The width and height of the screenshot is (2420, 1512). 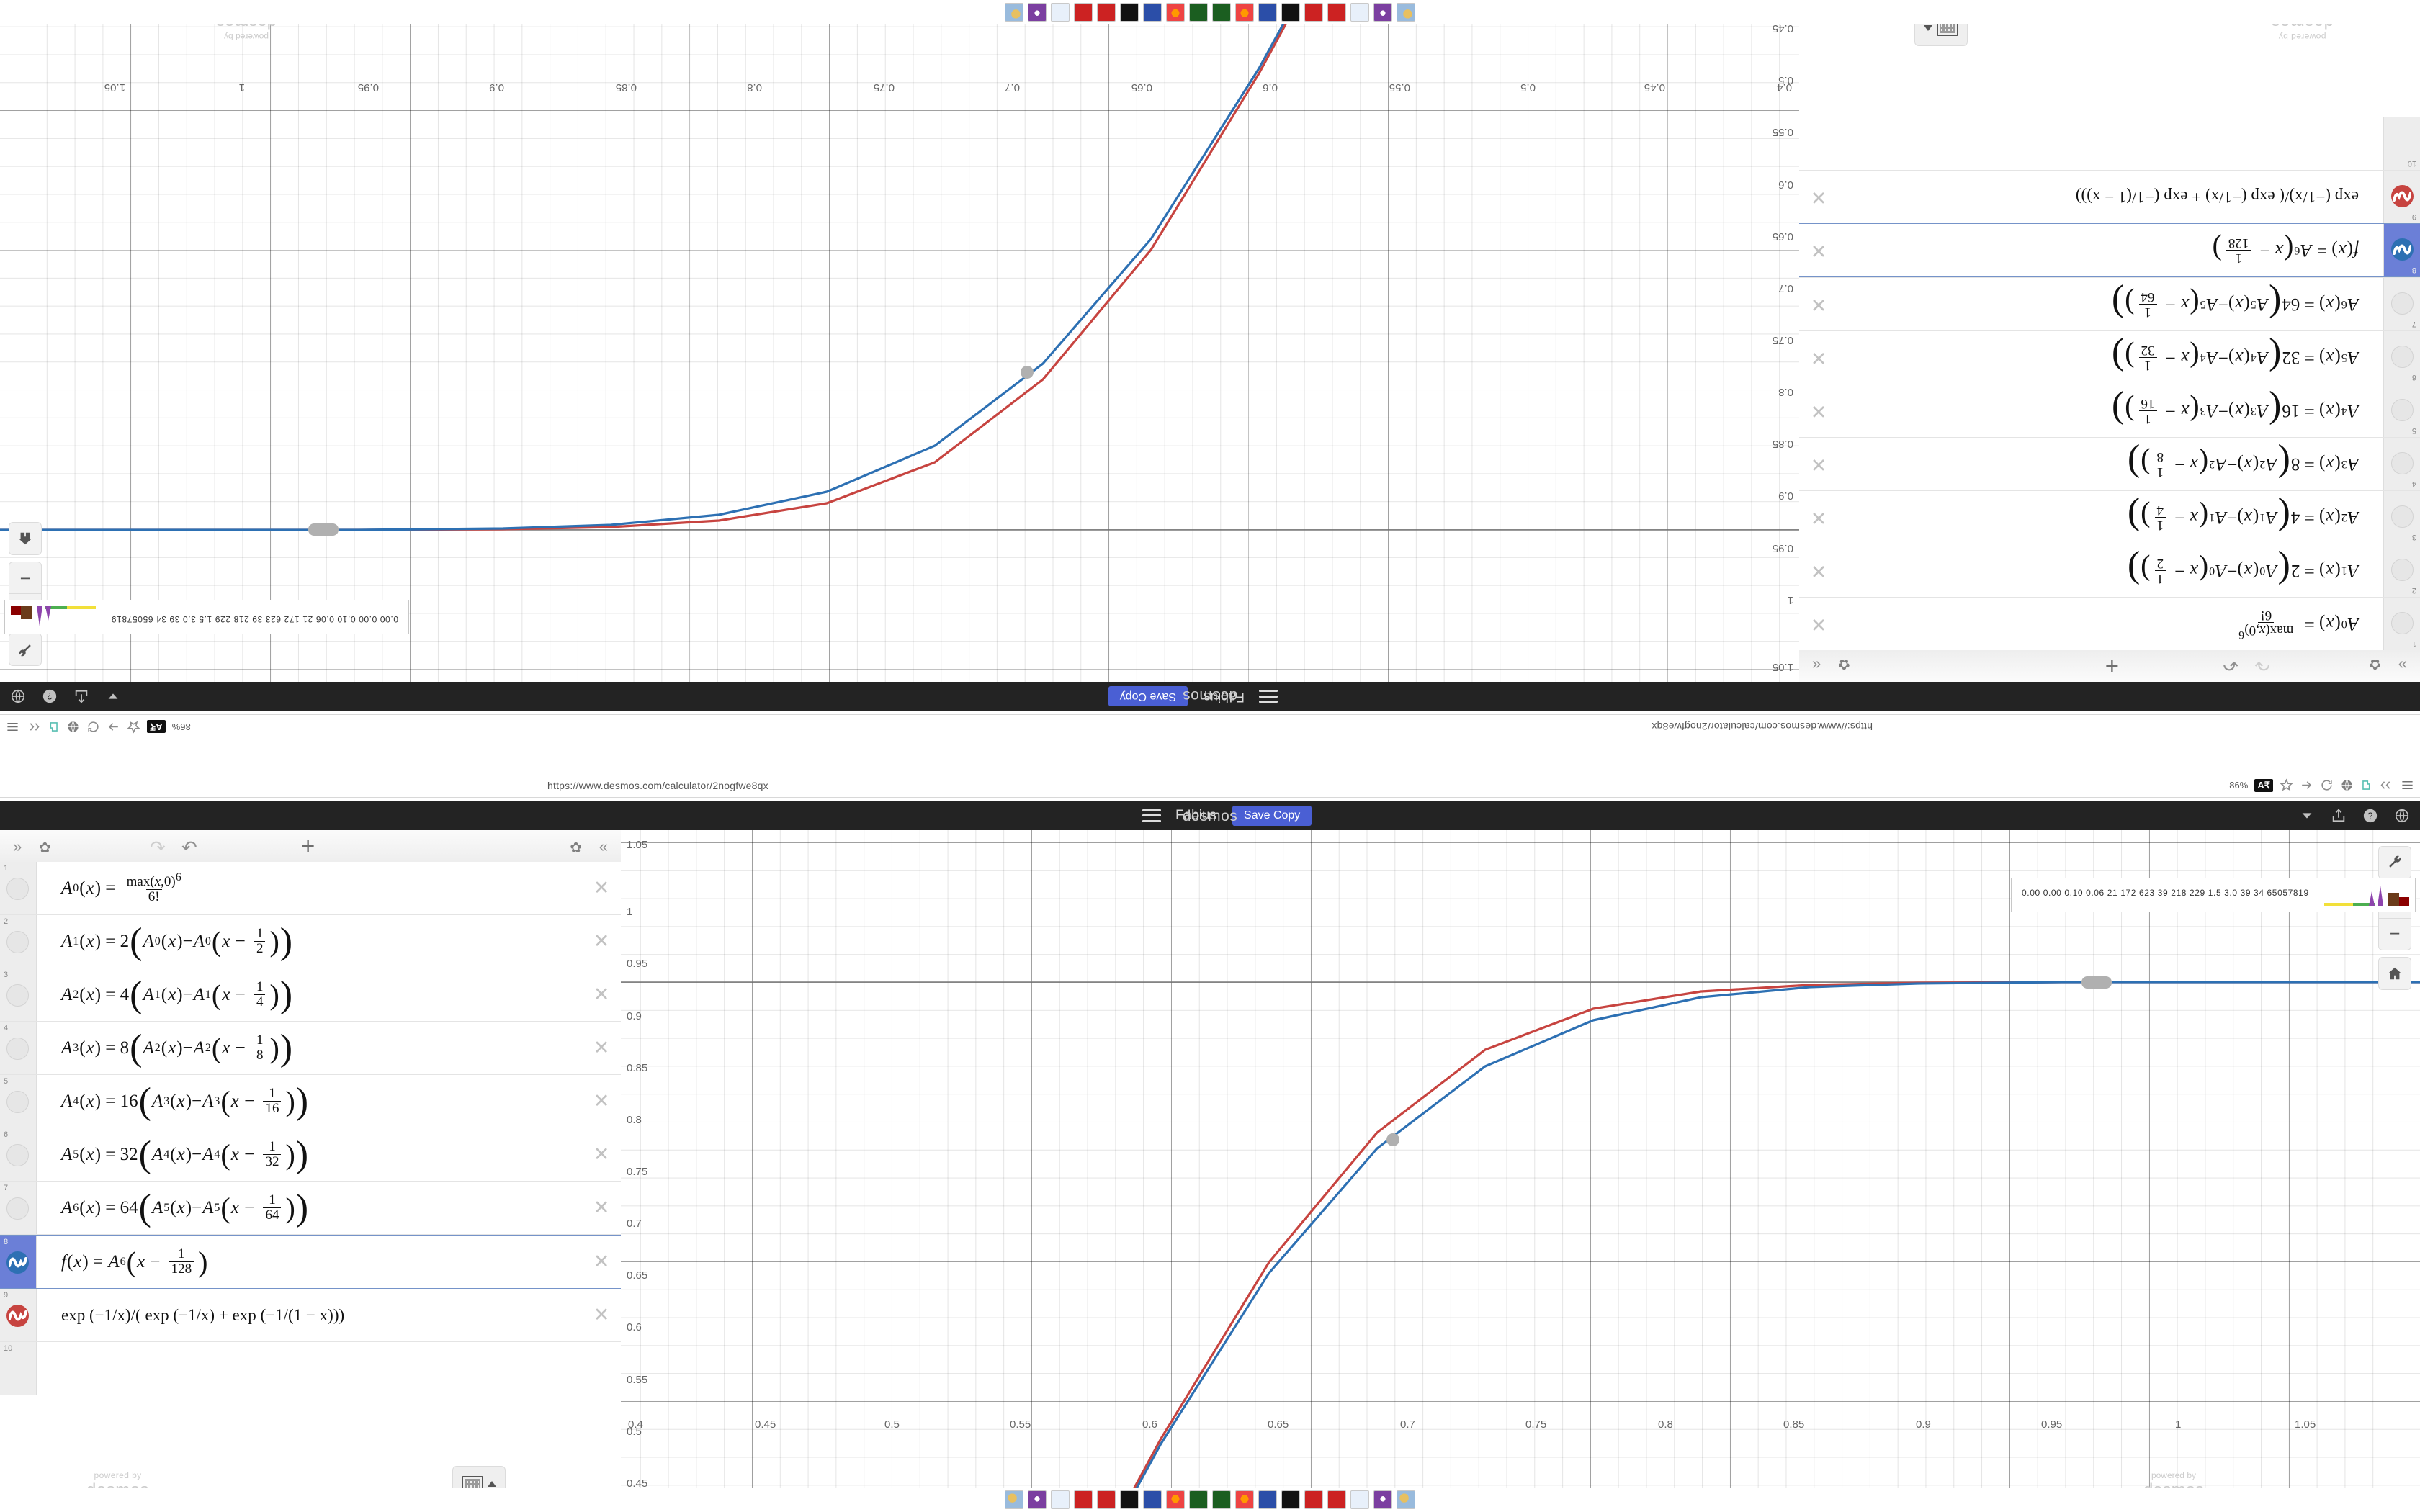 What do you see at coordinates (177, 1047) in the screenshot?
I see `expression-math-4: A 3(x) = 8(A 2(x)− A 2(x − 1 8))` at bounding box center [177, 1047].